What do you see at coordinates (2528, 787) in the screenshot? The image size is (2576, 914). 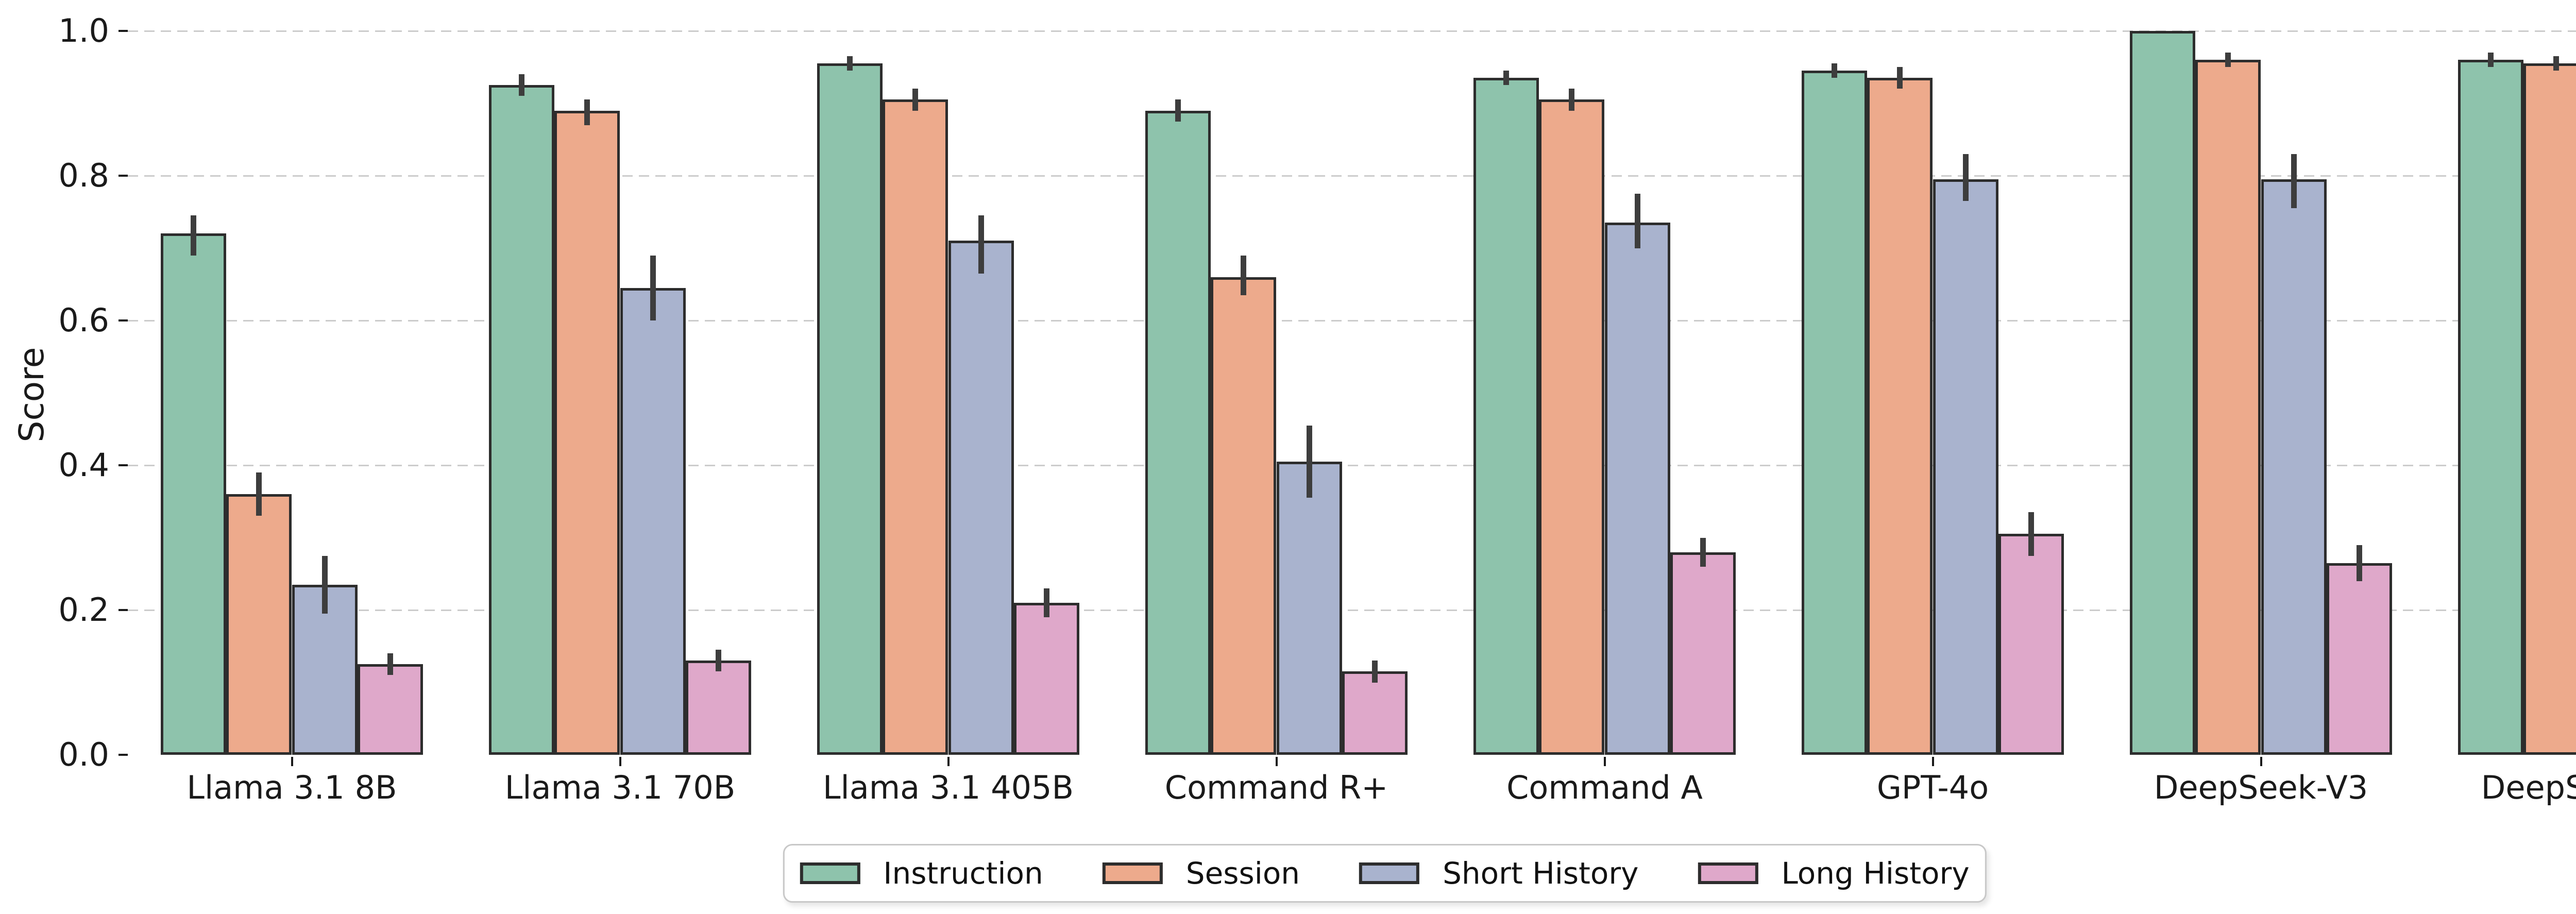 I see `x-tick-label: DeepSeek-R1` at bounding box center [2528, 787].